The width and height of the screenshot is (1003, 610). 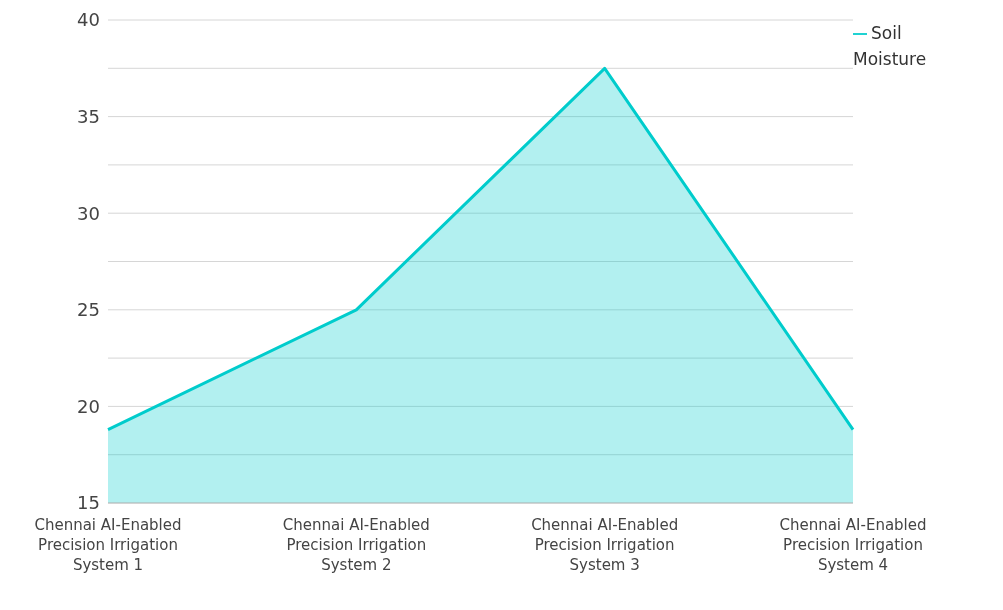 I want to click on y-tick-label: 20, so click(x=88, y=406).